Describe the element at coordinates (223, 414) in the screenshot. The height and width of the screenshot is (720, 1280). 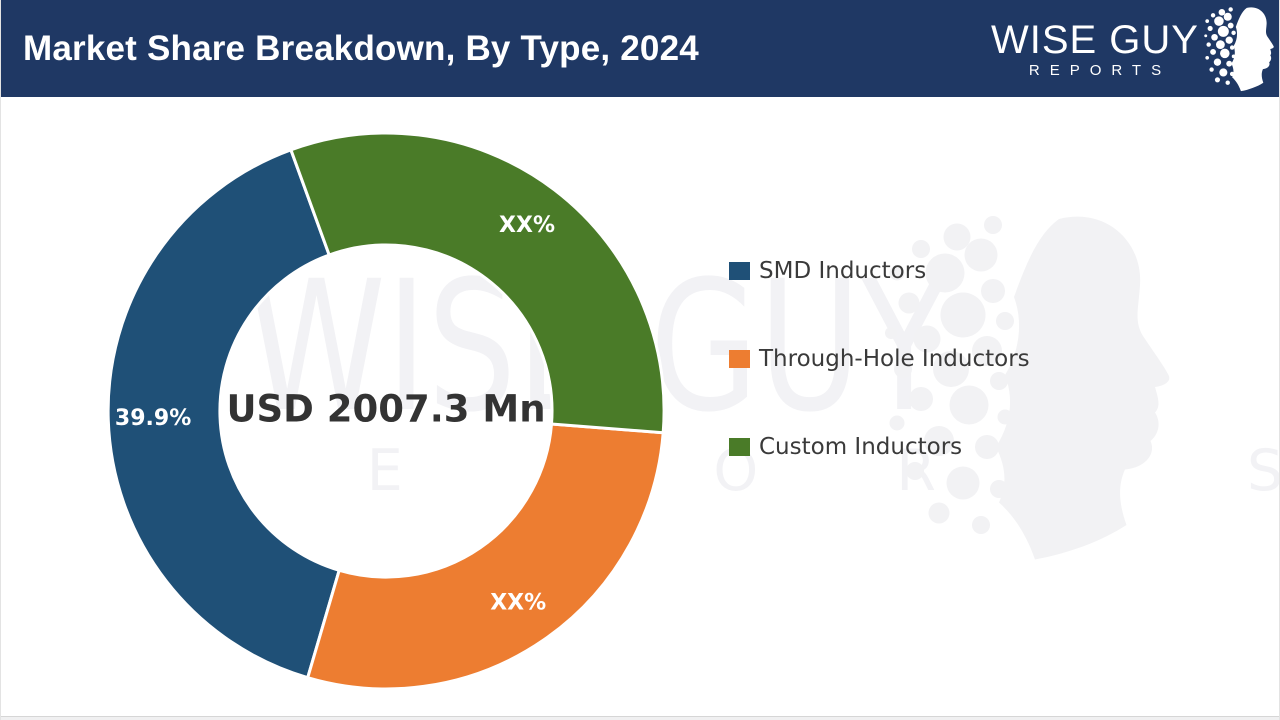
I see `donut-slice-smd-inductors` at that location.